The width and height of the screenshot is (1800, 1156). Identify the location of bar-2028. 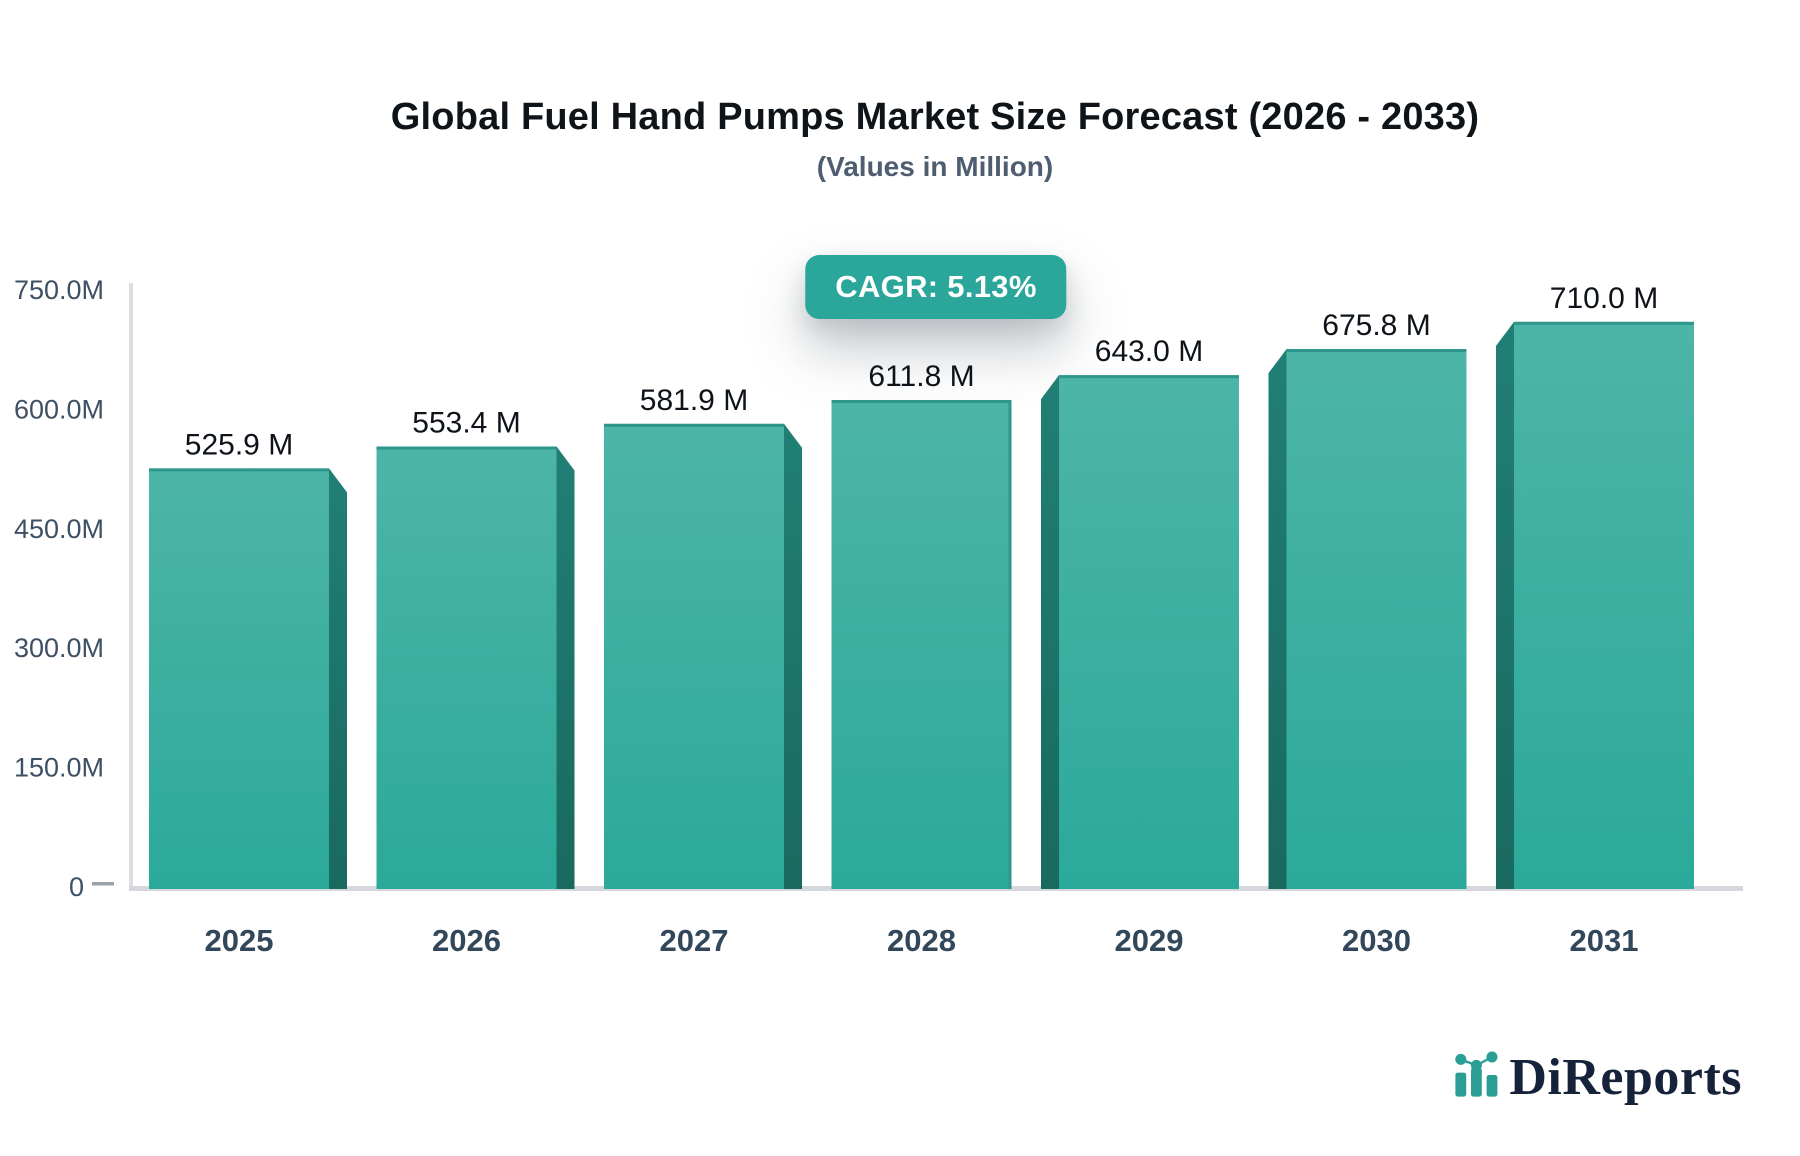
(921, 644).